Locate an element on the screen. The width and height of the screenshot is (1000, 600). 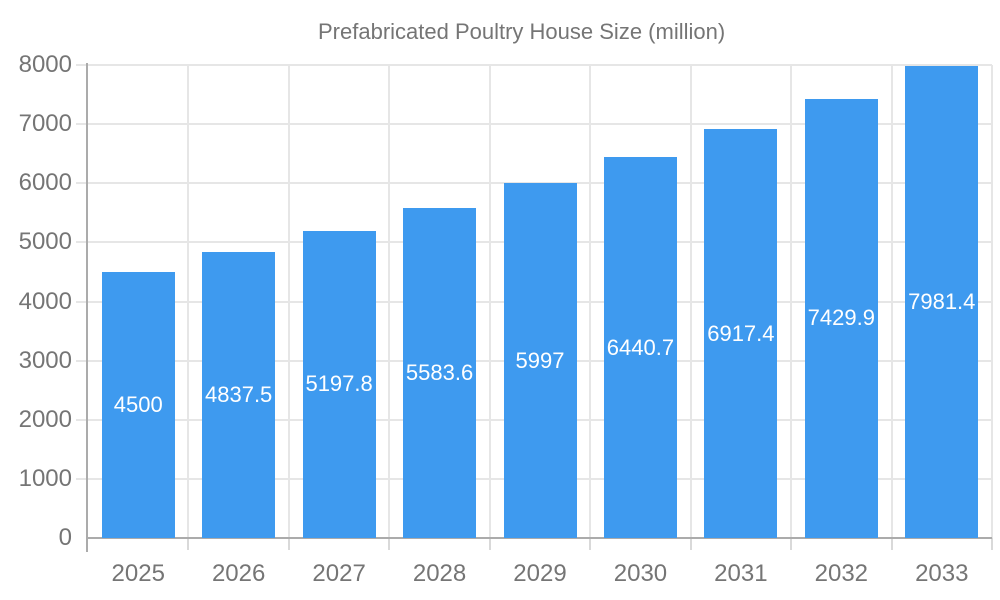
bar-value-label: 5197.8 is located at coordinates (339, 384).